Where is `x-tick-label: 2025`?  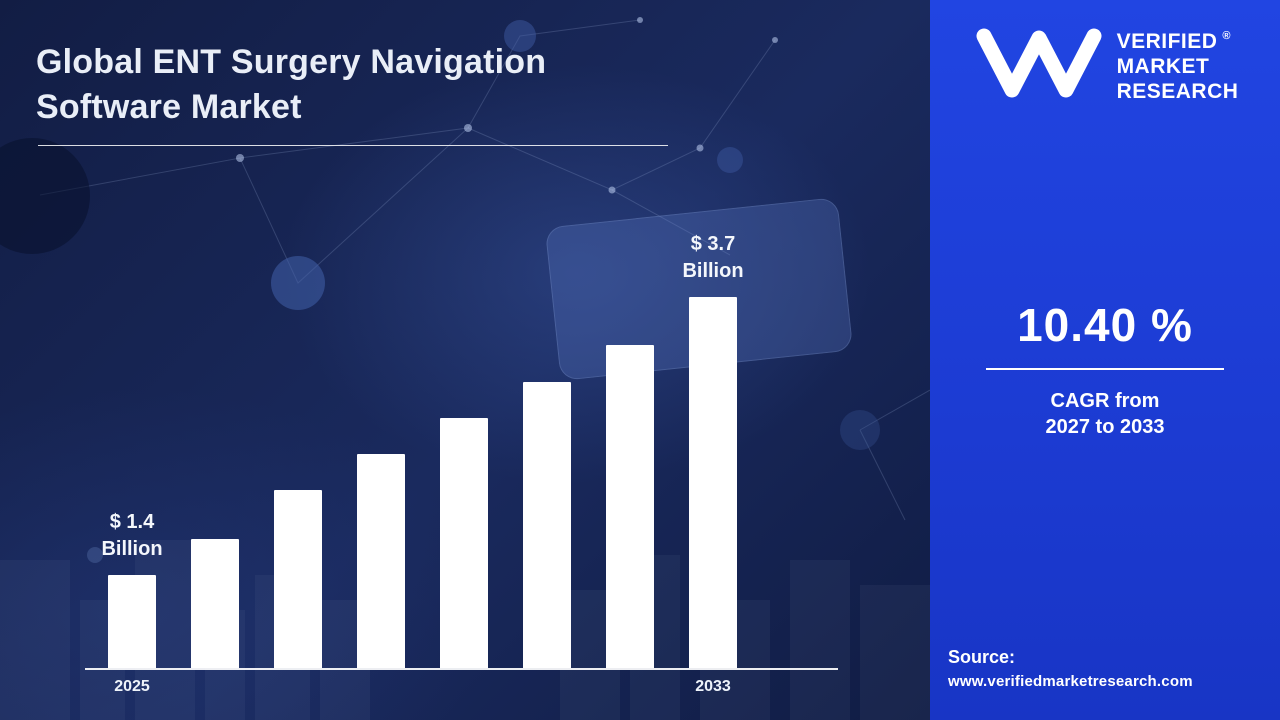
x-tick-label: 2025 is located at coordinates (132, 686).